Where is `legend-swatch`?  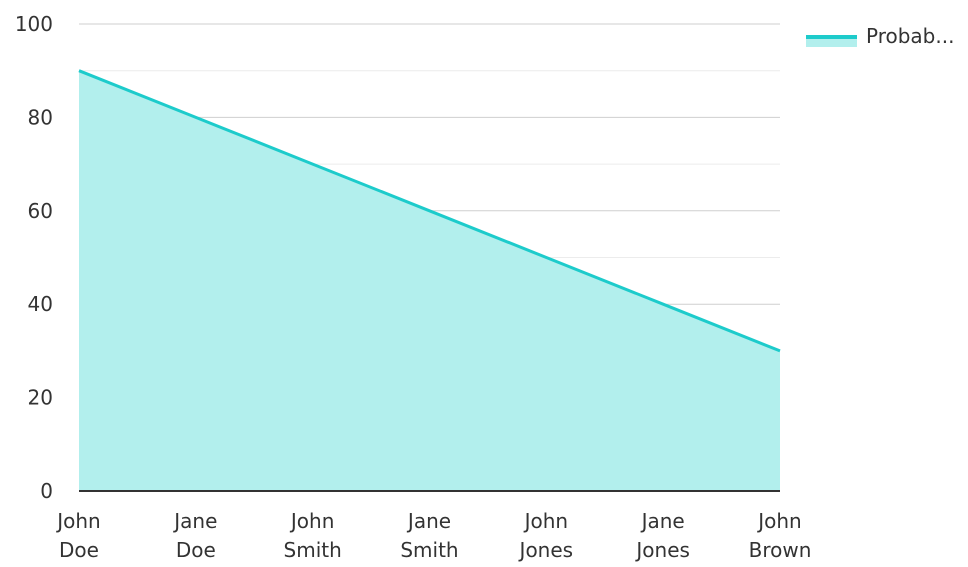 legend-swatch is located at coordinates (831, 42).